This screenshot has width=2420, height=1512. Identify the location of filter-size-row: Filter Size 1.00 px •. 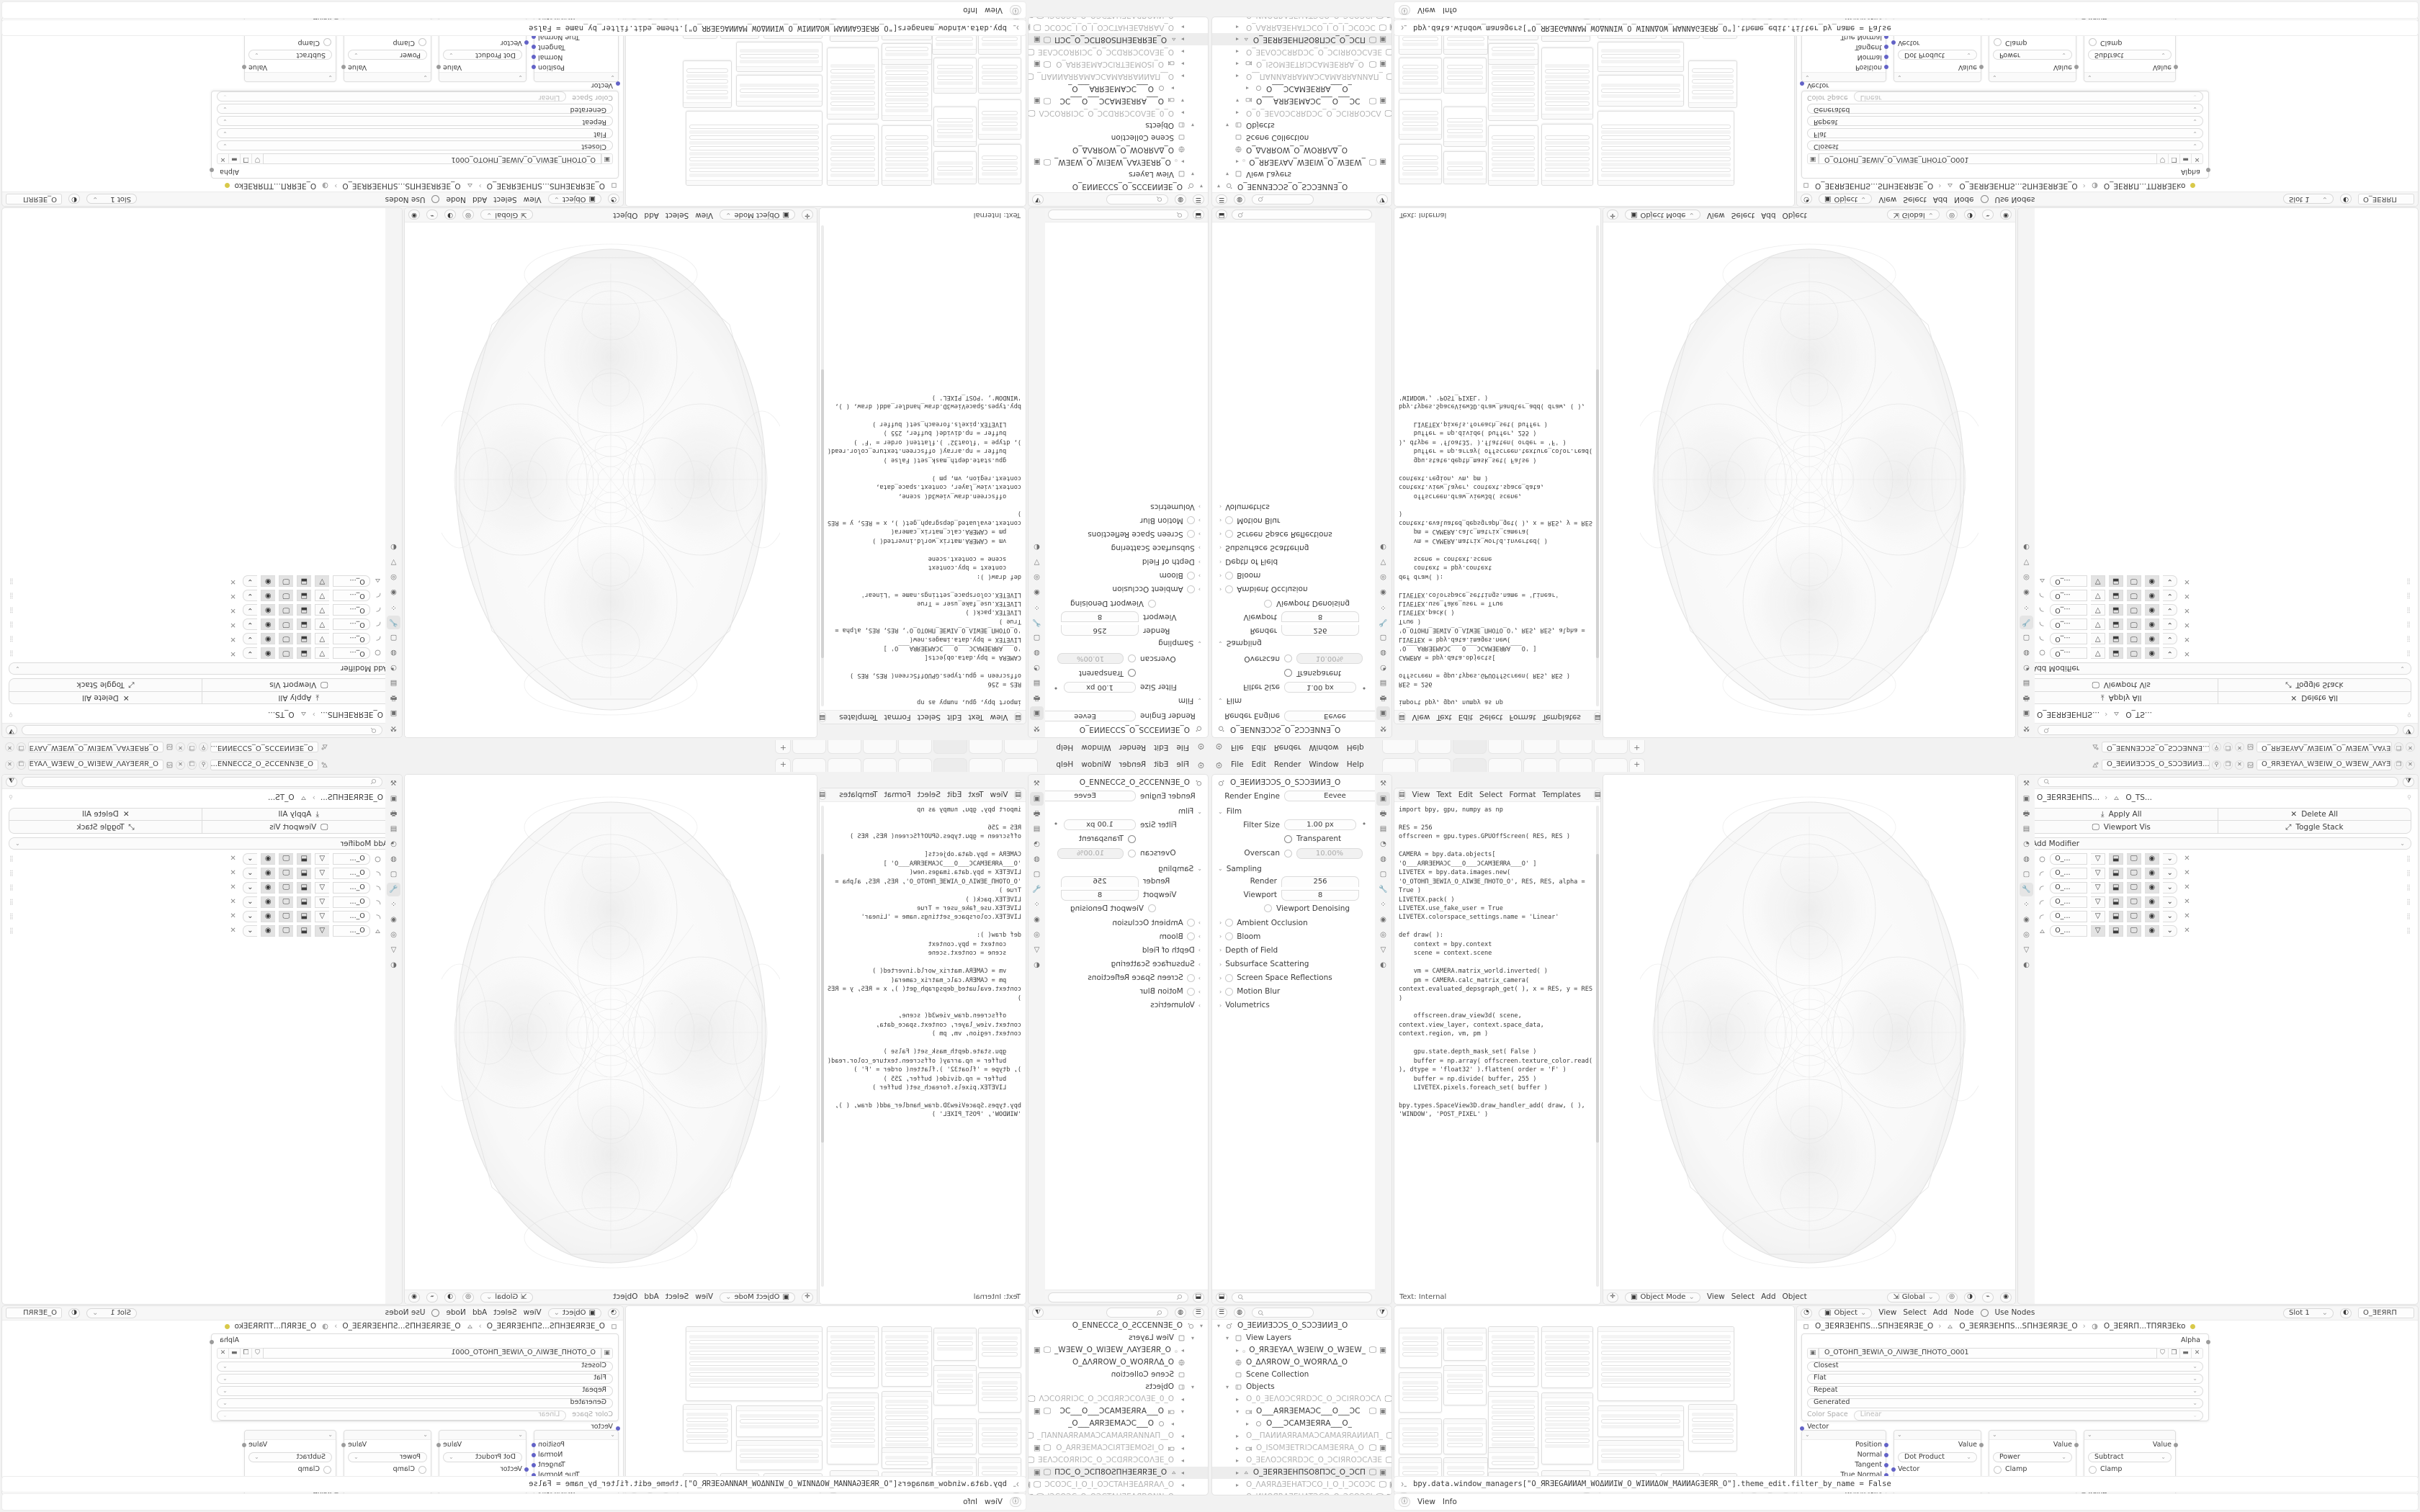
(1118, 824).